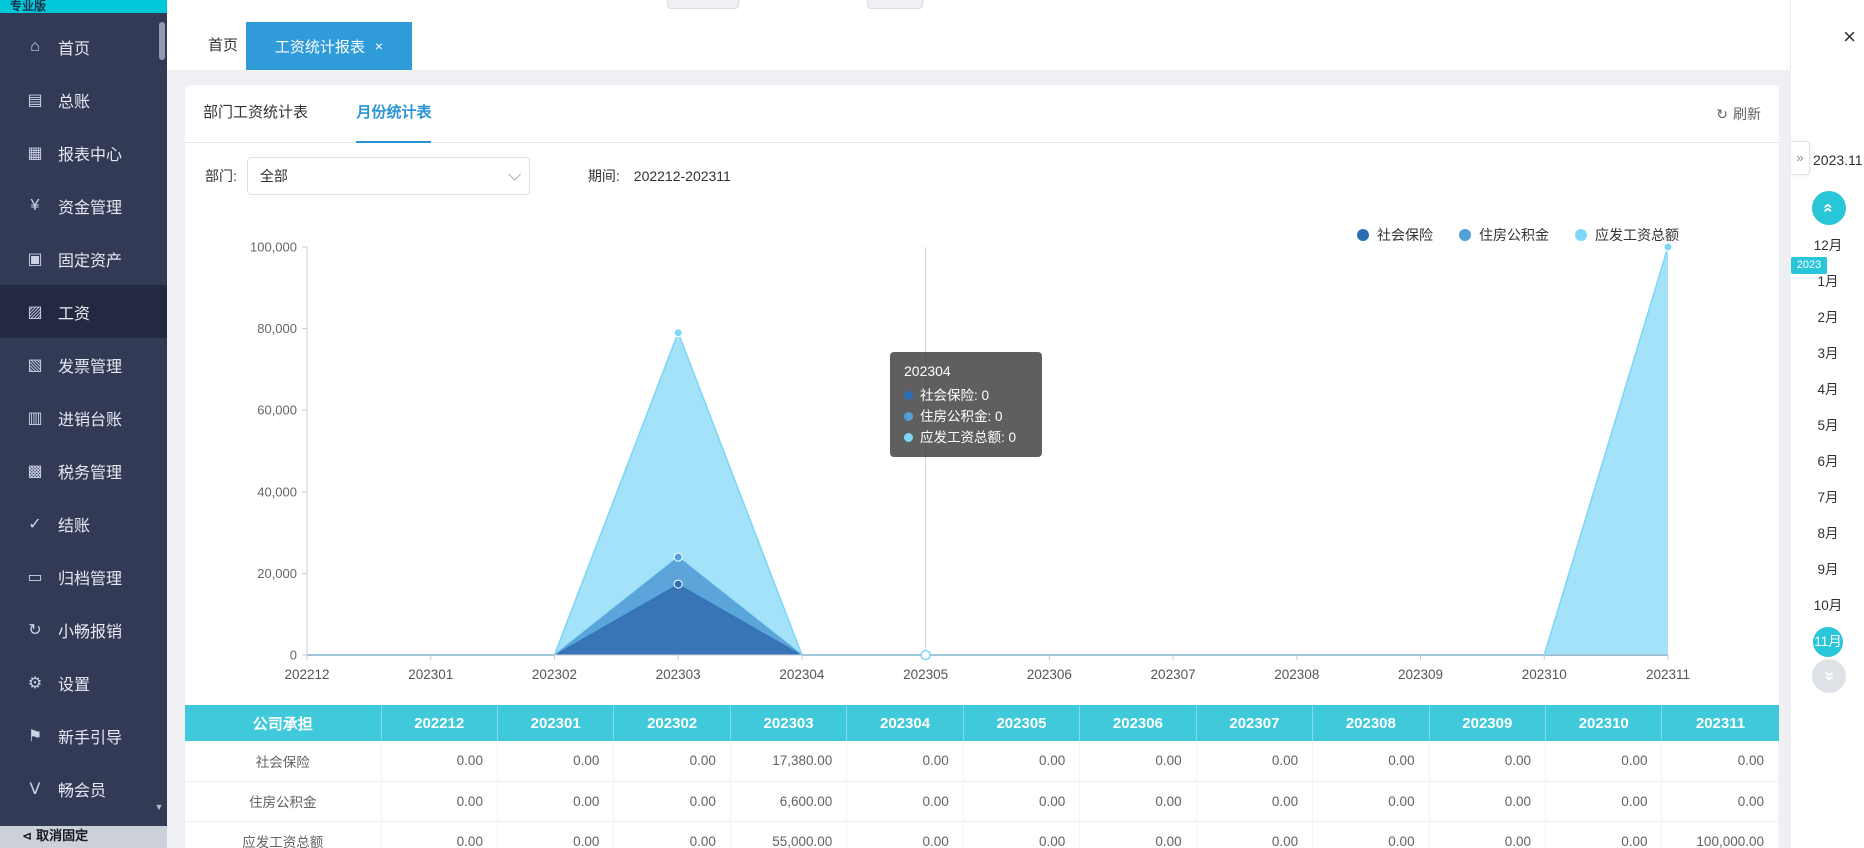  I want to click on sidebar-item-salary: ▨ 工资, so click(83, 311).